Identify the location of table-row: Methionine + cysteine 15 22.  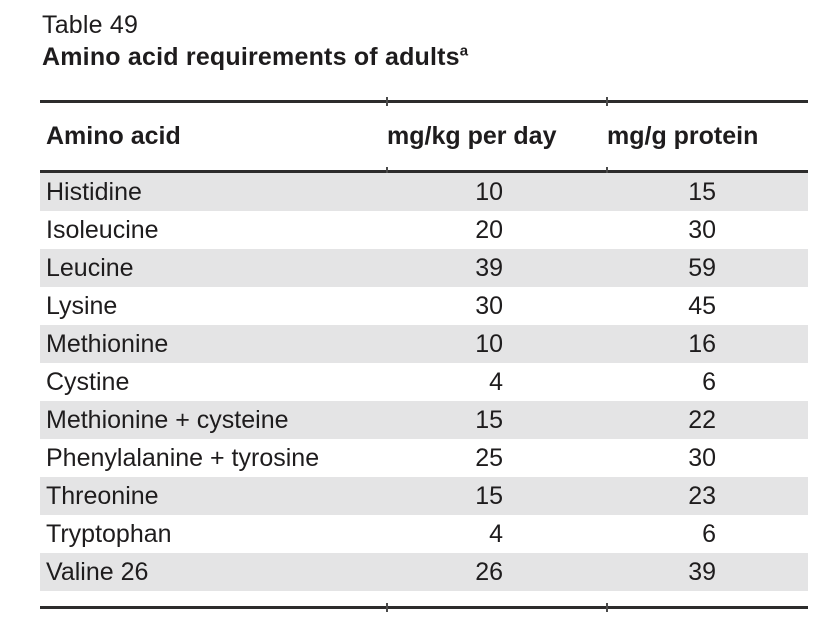
(424, 420).